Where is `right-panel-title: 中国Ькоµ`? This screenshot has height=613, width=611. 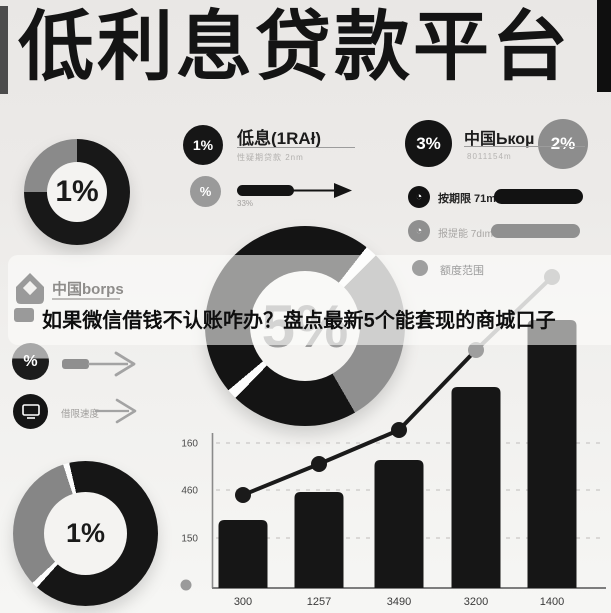 right-panel-title: 中国Ькоµ is located at coordinates (499, 139).